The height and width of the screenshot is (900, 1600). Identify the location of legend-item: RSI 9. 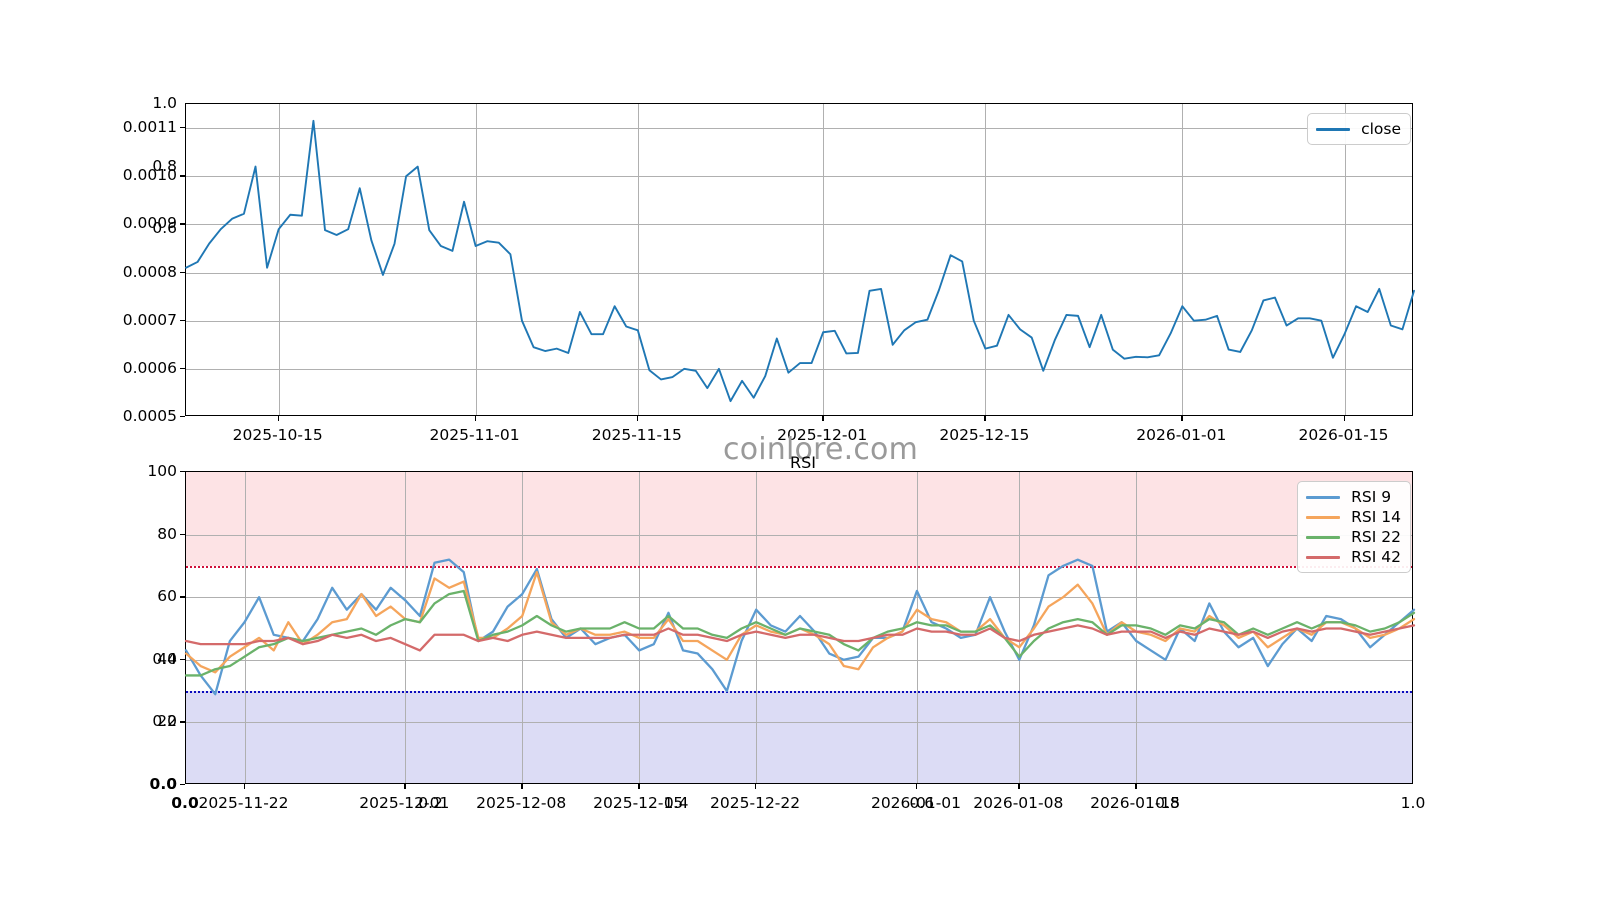
(1353, 497).